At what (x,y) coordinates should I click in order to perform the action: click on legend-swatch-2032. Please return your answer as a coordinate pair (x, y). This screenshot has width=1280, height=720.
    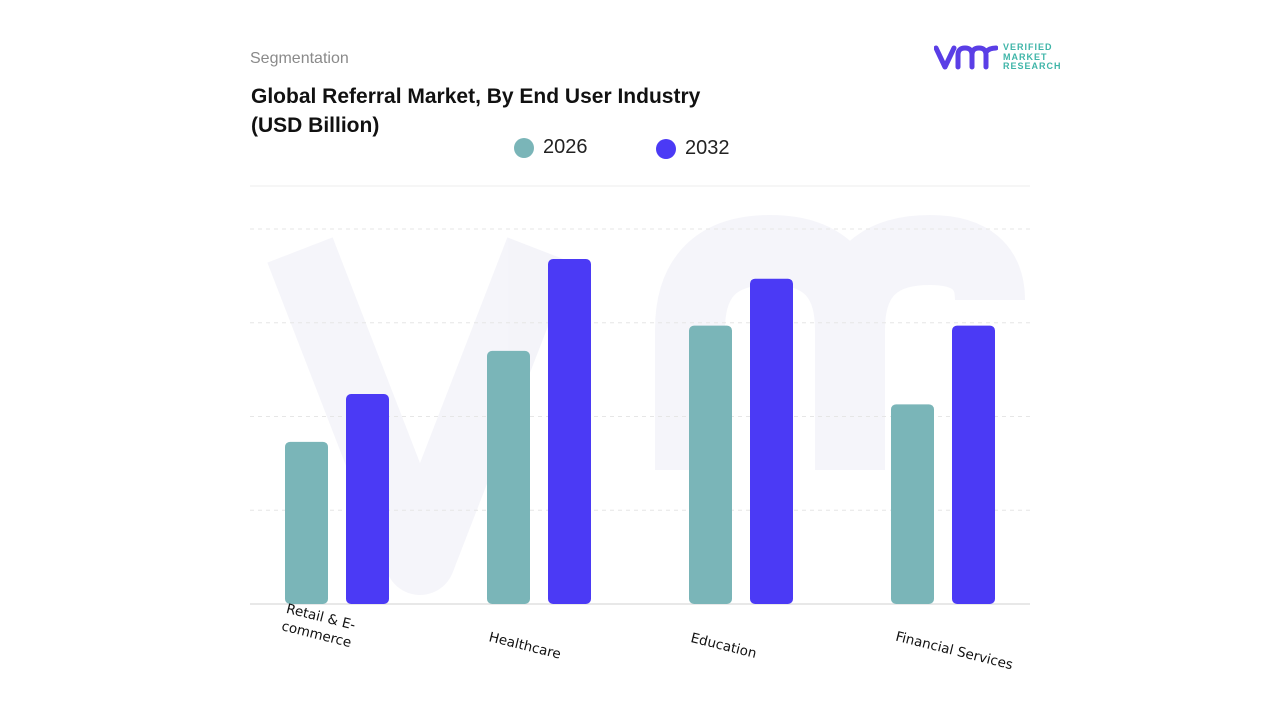
    Looking at the image, I should click on (666, 148).